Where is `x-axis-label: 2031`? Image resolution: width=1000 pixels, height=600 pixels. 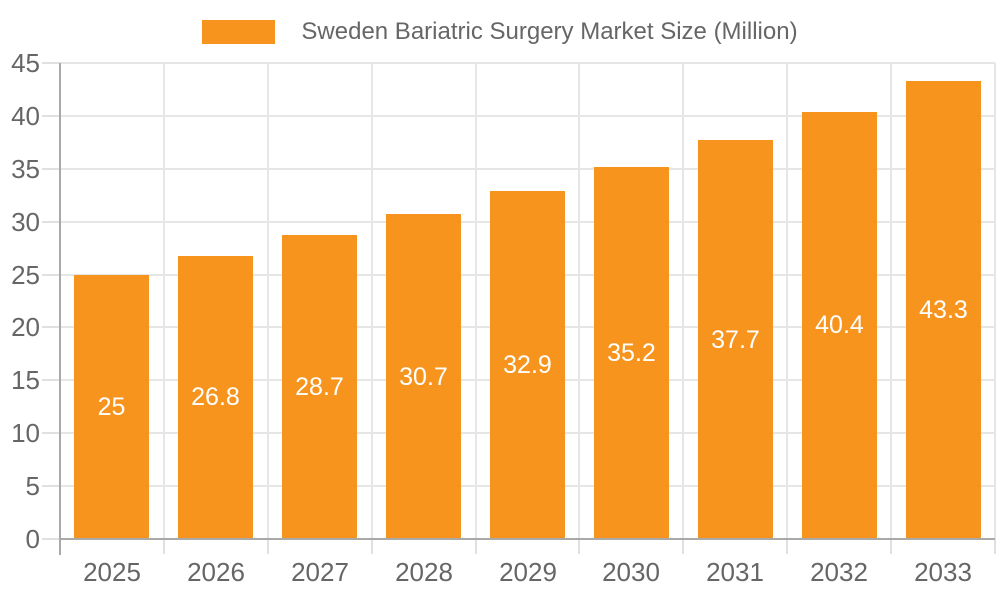 x-axis-label: 2031 is located at coordinates (735, 572).